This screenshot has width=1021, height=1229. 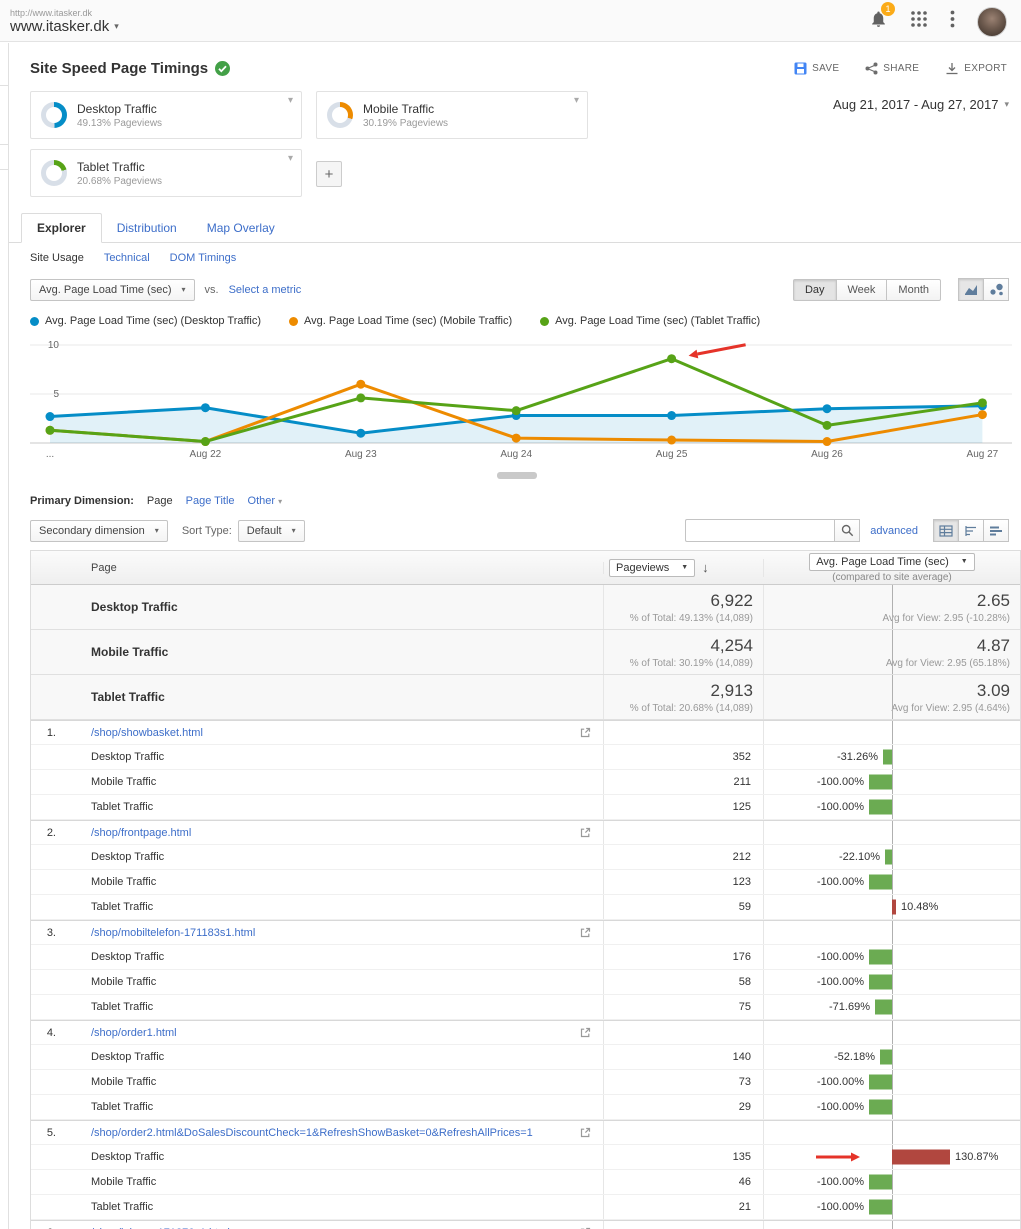 What do you see at coordinates (60, 26) in the screenshot?
I see `account-name: www.itasker.dk` at bounding box center [60, 26].